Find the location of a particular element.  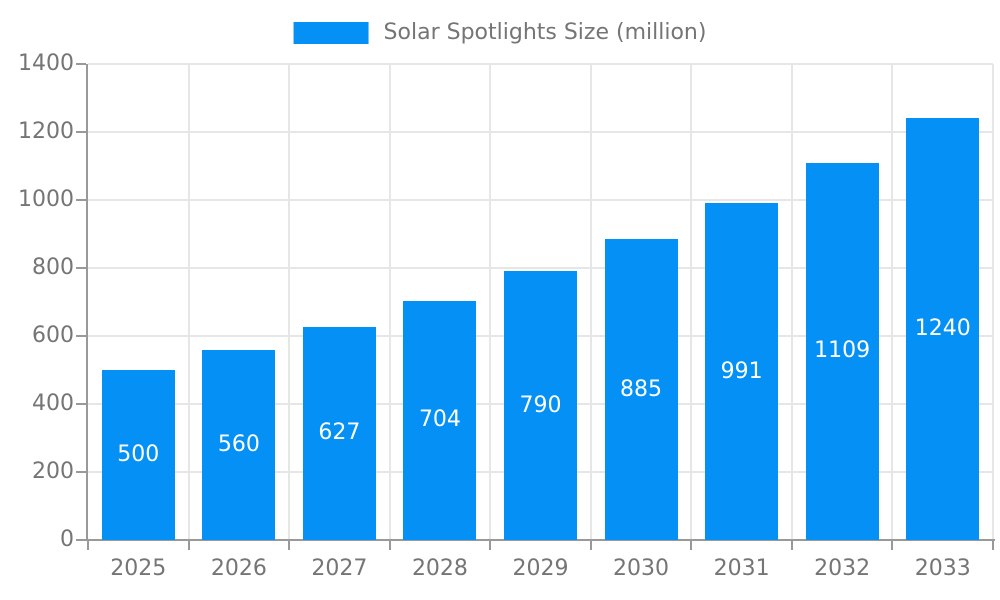

y-axis-tick-label: 0 is located at coordinates (67, 539).